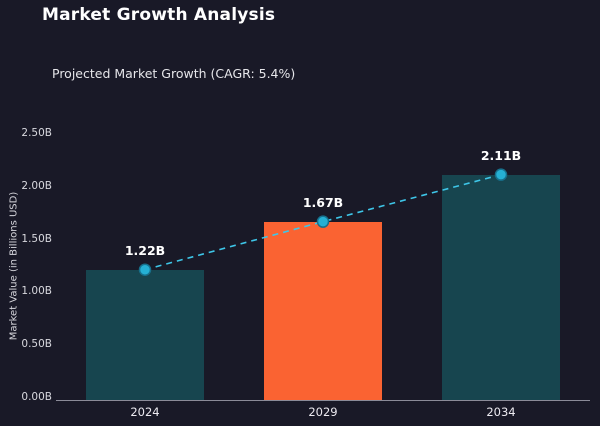 The height and width of the screenshot is (426, 600). Describe the element at coordinates (501, 412) in the screenshot. I see `x-tick-2034: 2034` at that location.